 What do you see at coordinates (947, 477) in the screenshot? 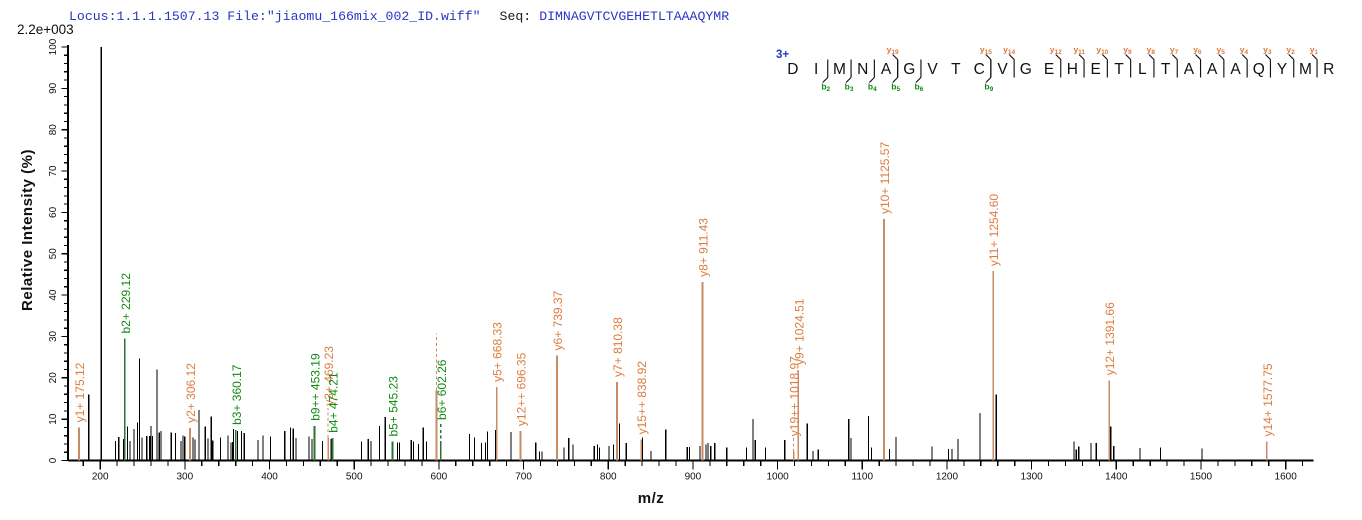
I see `x-tick-label: 1200` at bounding box center [947, 477].